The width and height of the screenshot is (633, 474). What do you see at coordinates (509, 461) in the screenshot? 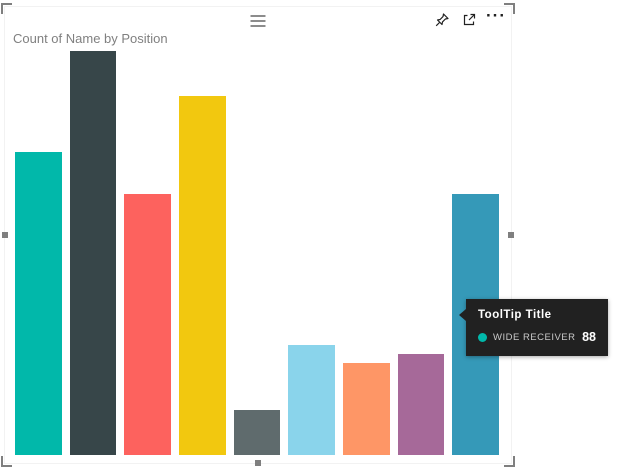
I see `selection-handle-bottom-right` at bounding box center [509, 461].